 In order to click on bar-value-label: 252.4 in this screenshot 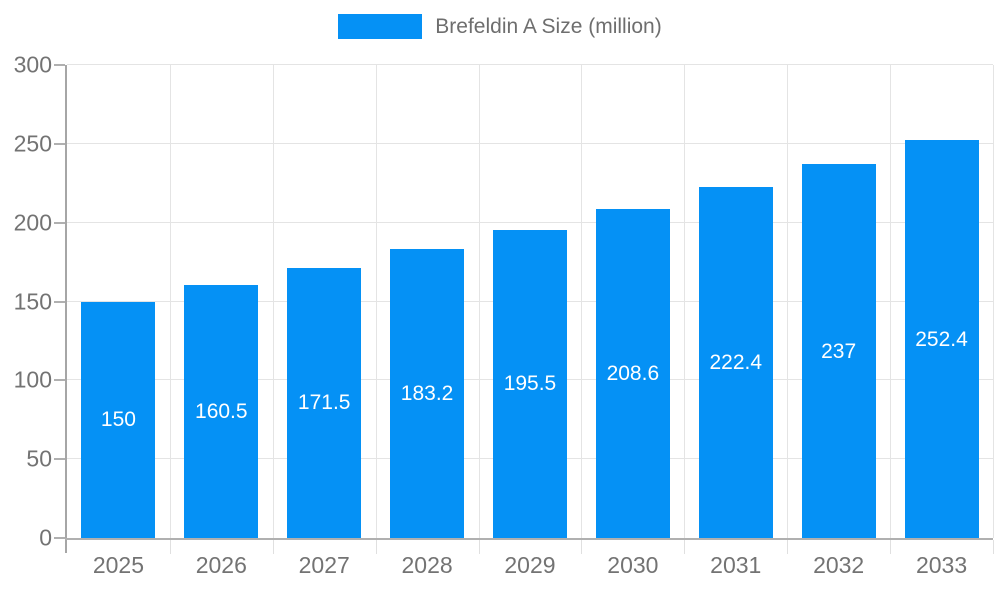, I will do `click(941, 339)`.